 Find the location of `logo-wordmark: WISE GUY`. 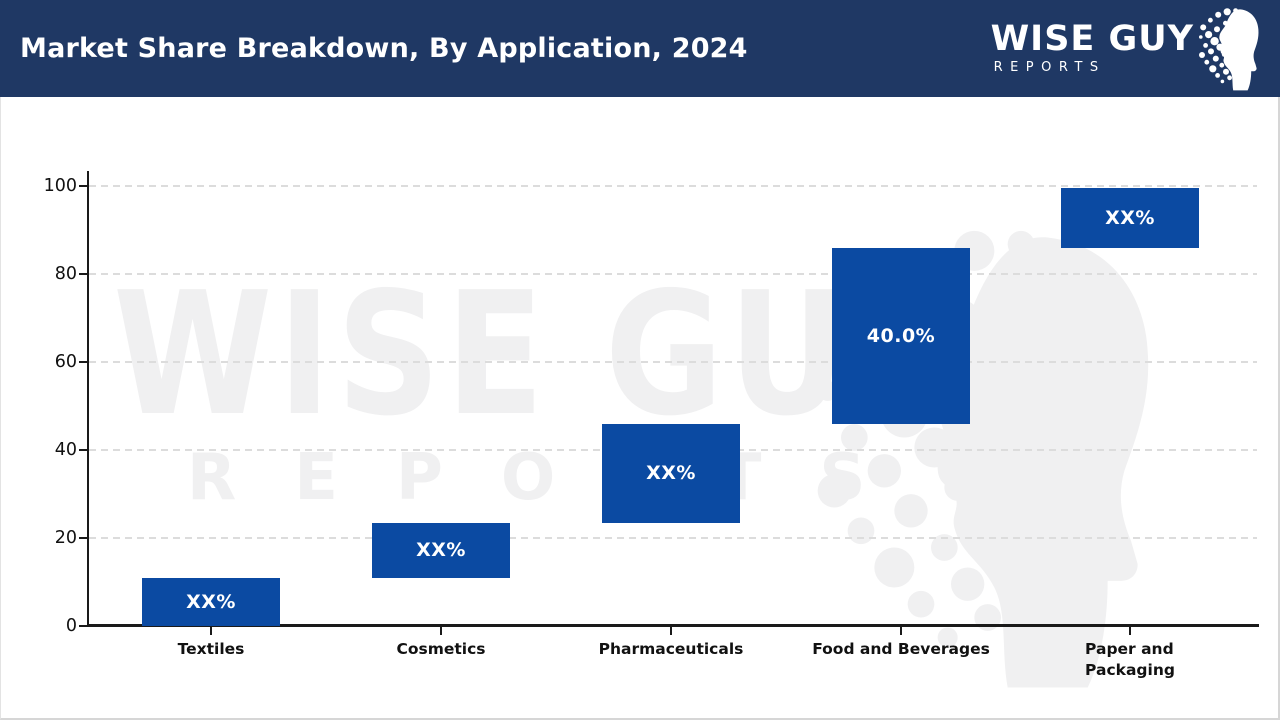

logo-wordmark: WISE GUY is located at coordinates (1092, 39).